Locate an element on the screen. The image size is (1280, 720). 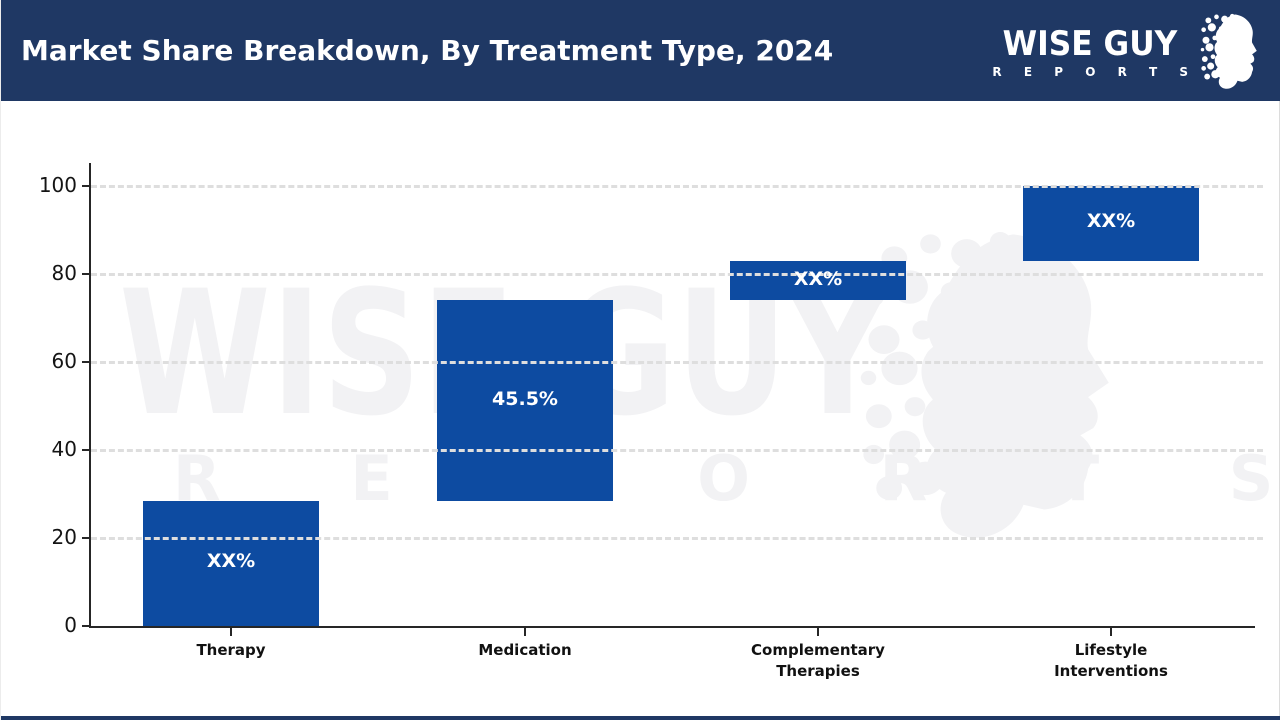
wiseguy-logo-text: WISE GUY R E P O R T S is located at coordinates (1090, 52).